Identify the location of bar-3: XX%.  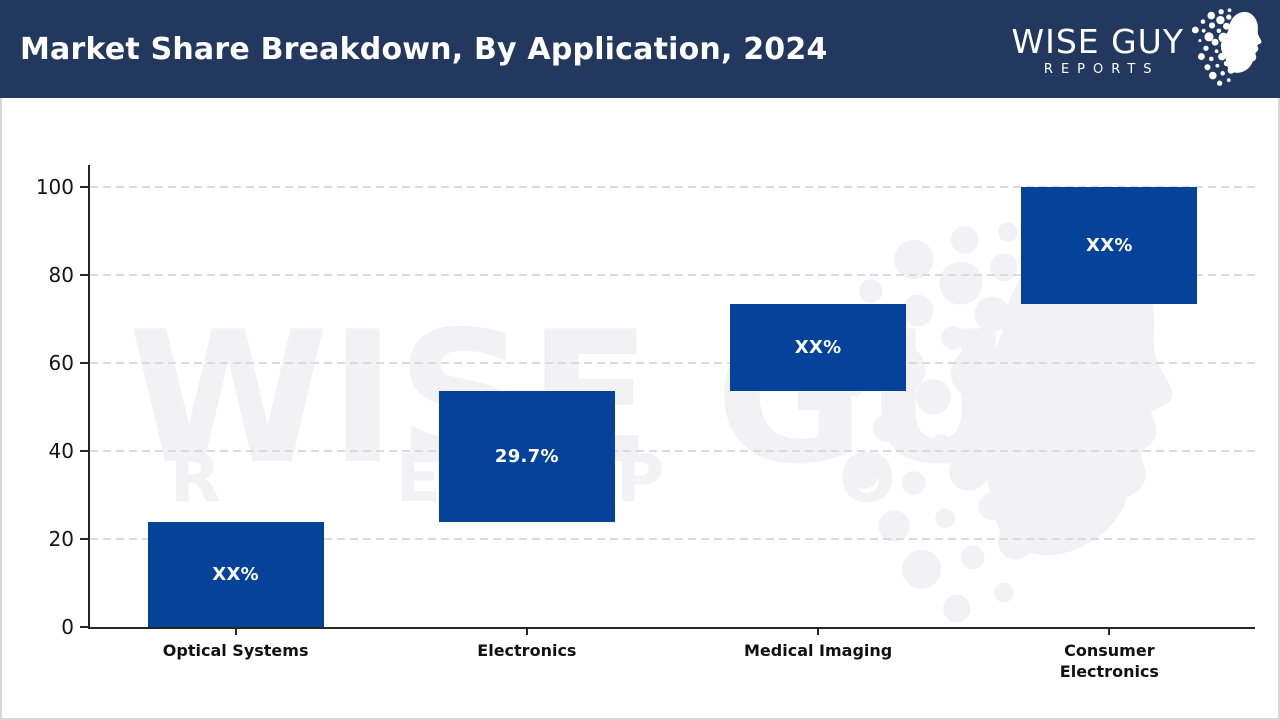
(1109, 246).